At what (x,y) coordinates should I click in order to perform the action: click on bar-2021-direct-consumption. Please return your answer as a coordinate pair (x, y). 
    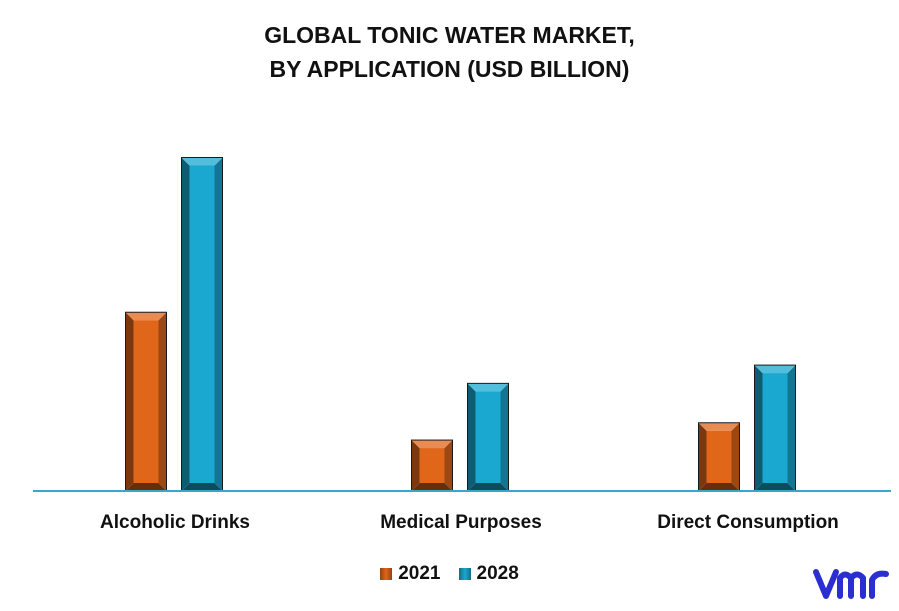
    Looking at the image, I should click on (719, 457).